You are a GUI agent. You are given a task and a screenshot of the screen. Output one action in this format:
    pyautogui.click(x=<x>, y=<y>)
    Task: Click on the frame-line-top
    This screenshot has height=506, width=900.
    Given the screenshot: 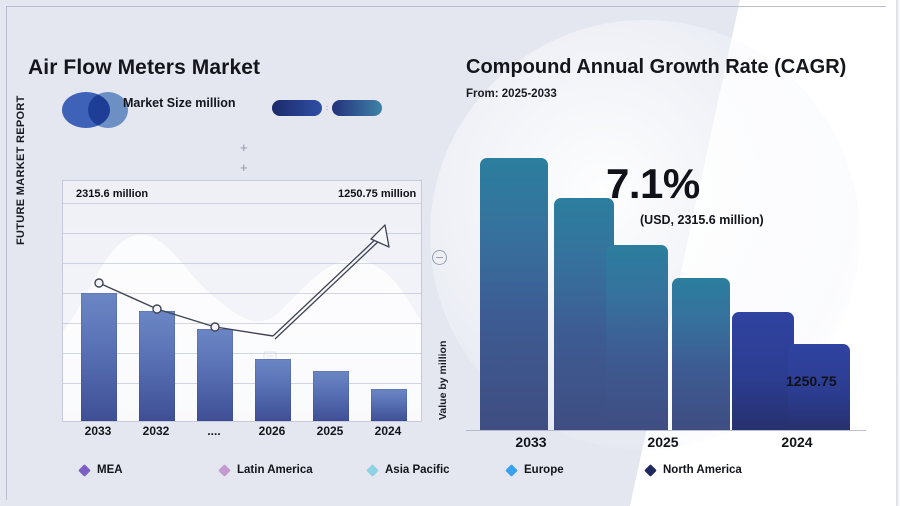 What is the action you would take?
    pyautogui.click(x=446, y=6)
    